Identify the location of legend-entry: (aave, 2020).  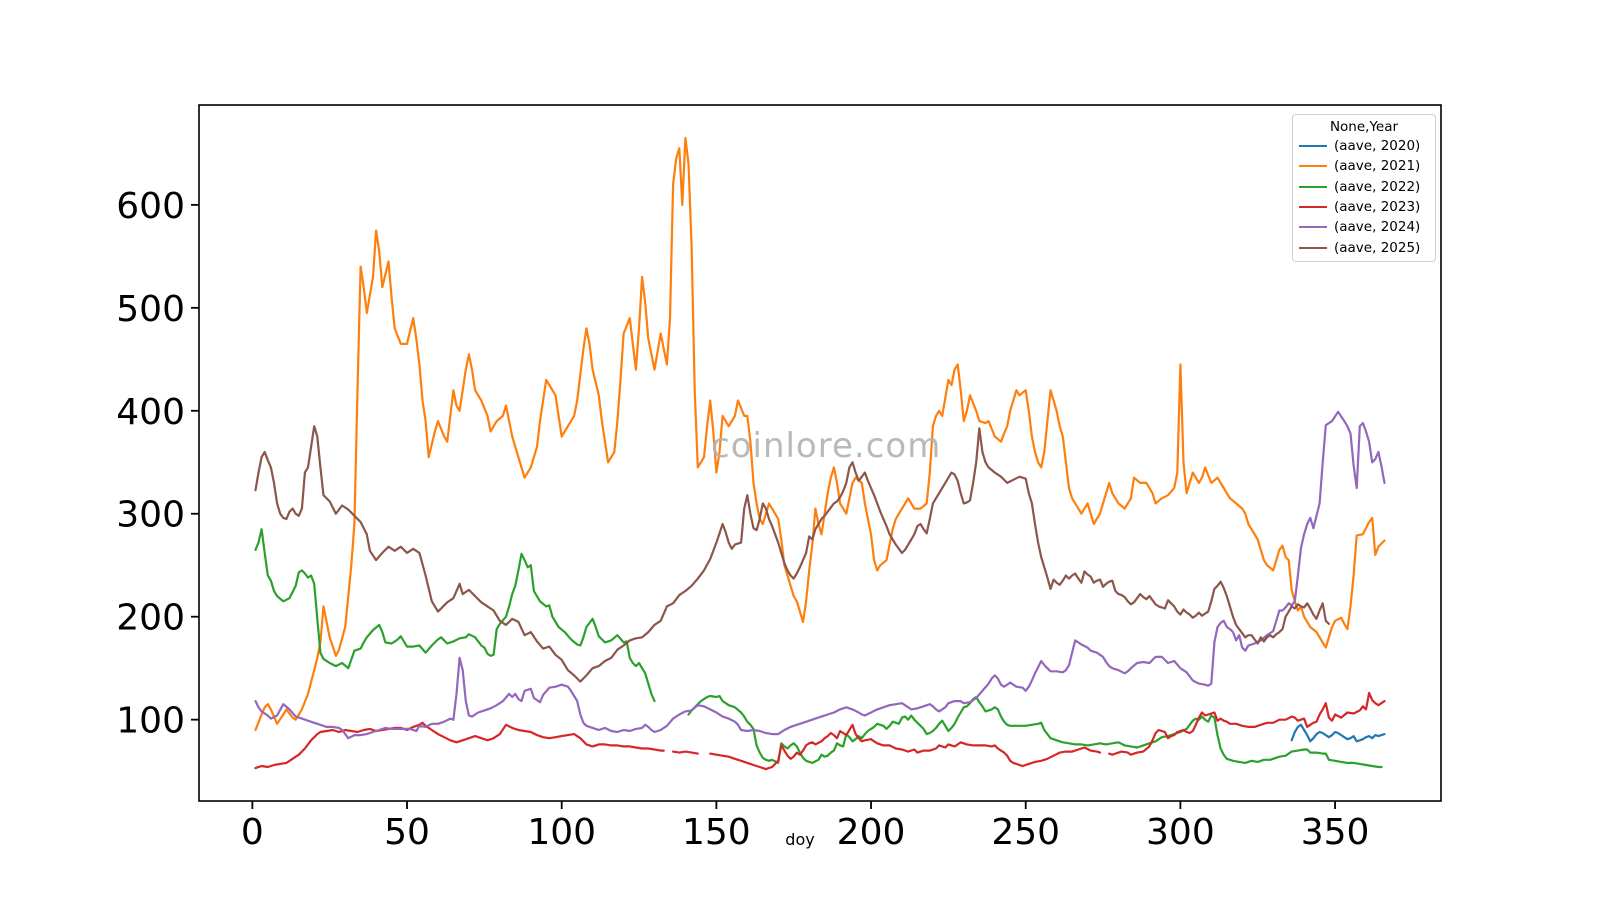
(1364, 146).